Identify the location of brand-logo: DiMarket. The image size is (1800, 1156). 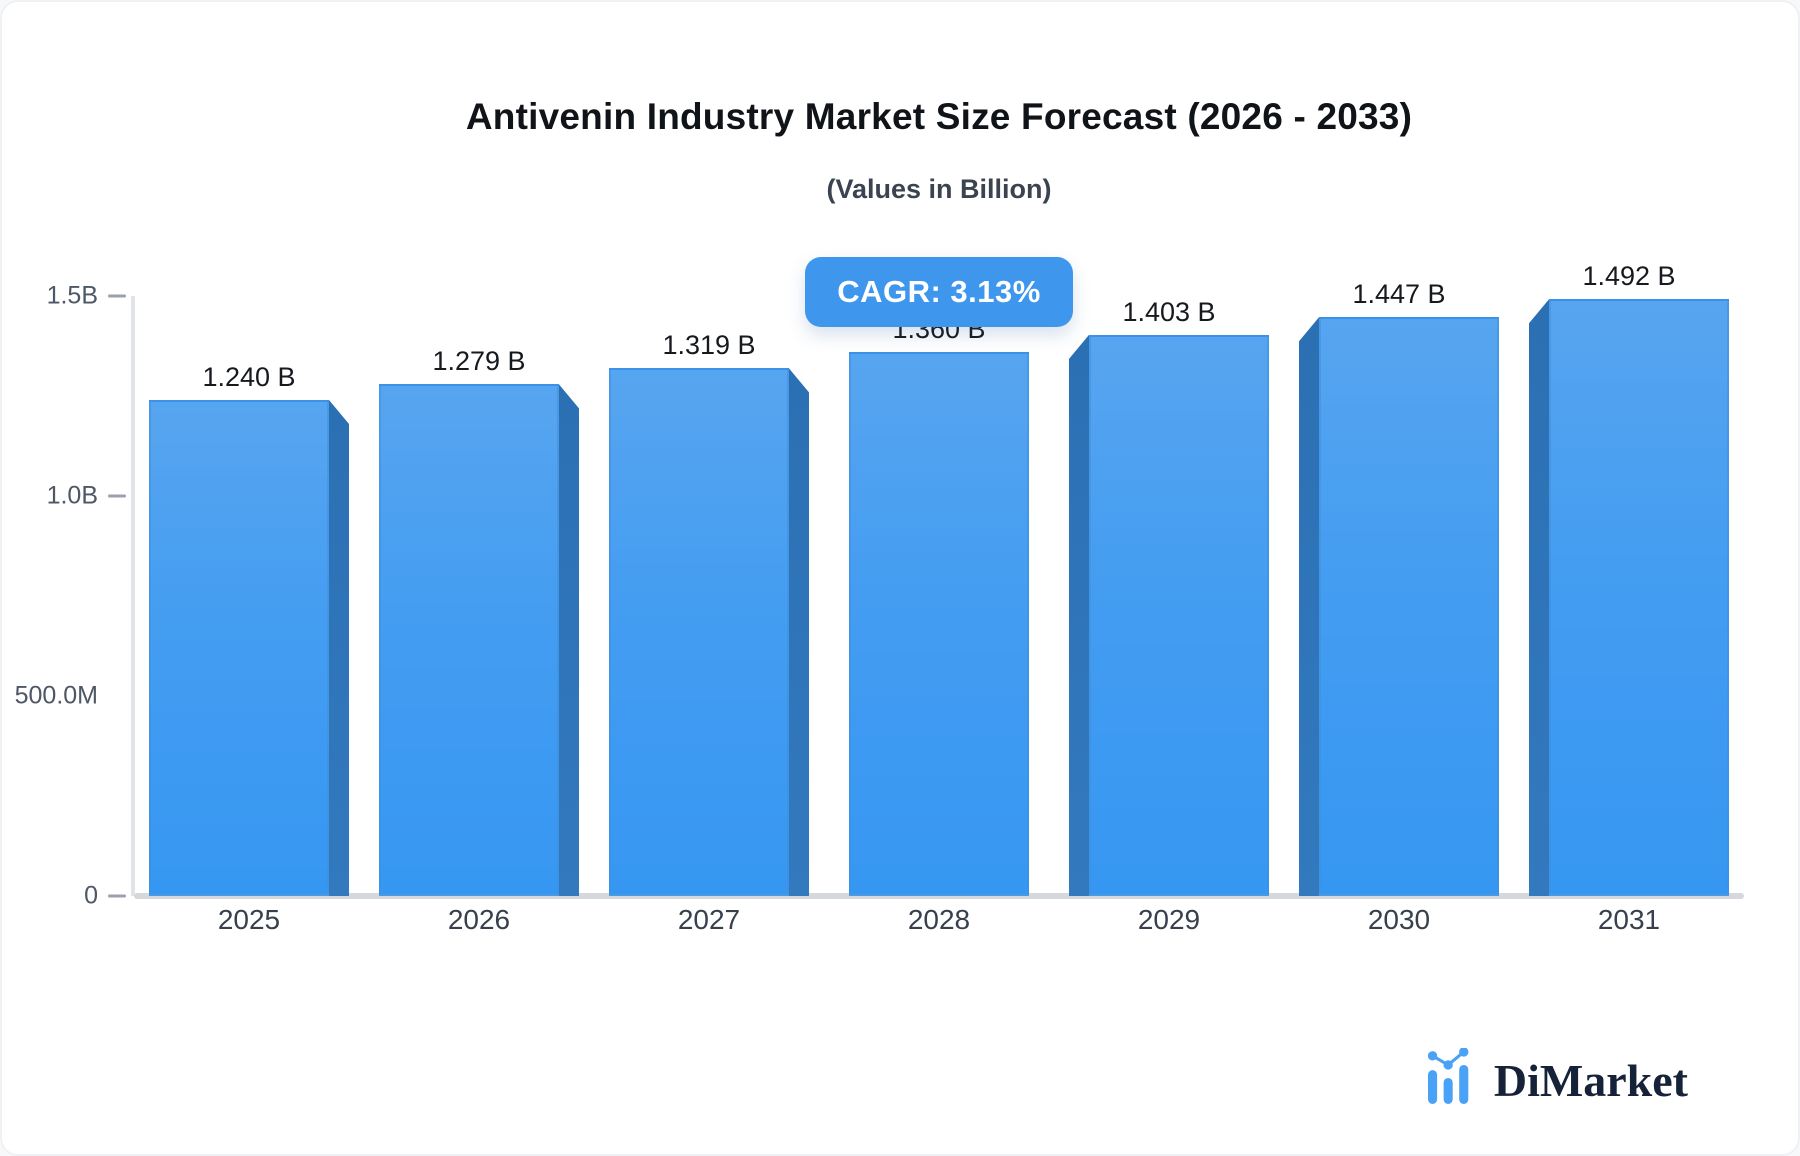
(1557, 1077).